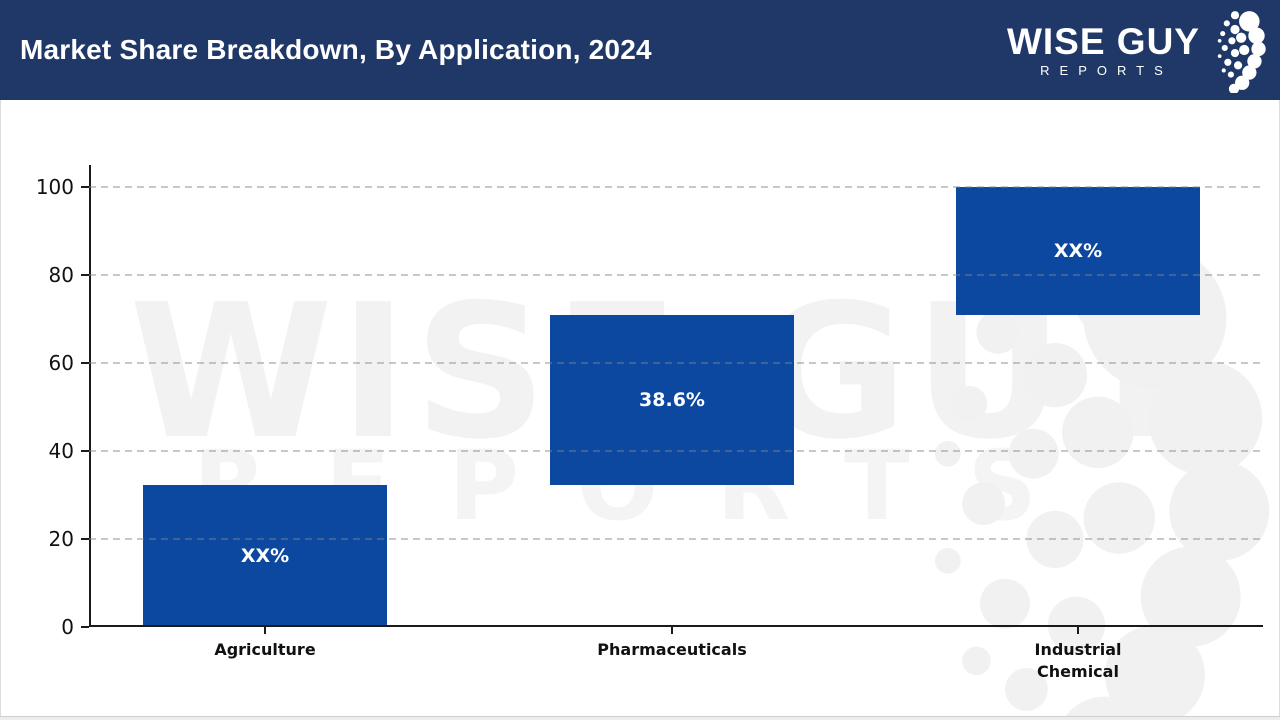 Image resolution: width=1280 pixels, height=720 pixels. Describe the element at coordinates (1106, 70) in the screenshot. I see `logo-subtitle: REPORTS` at that location.